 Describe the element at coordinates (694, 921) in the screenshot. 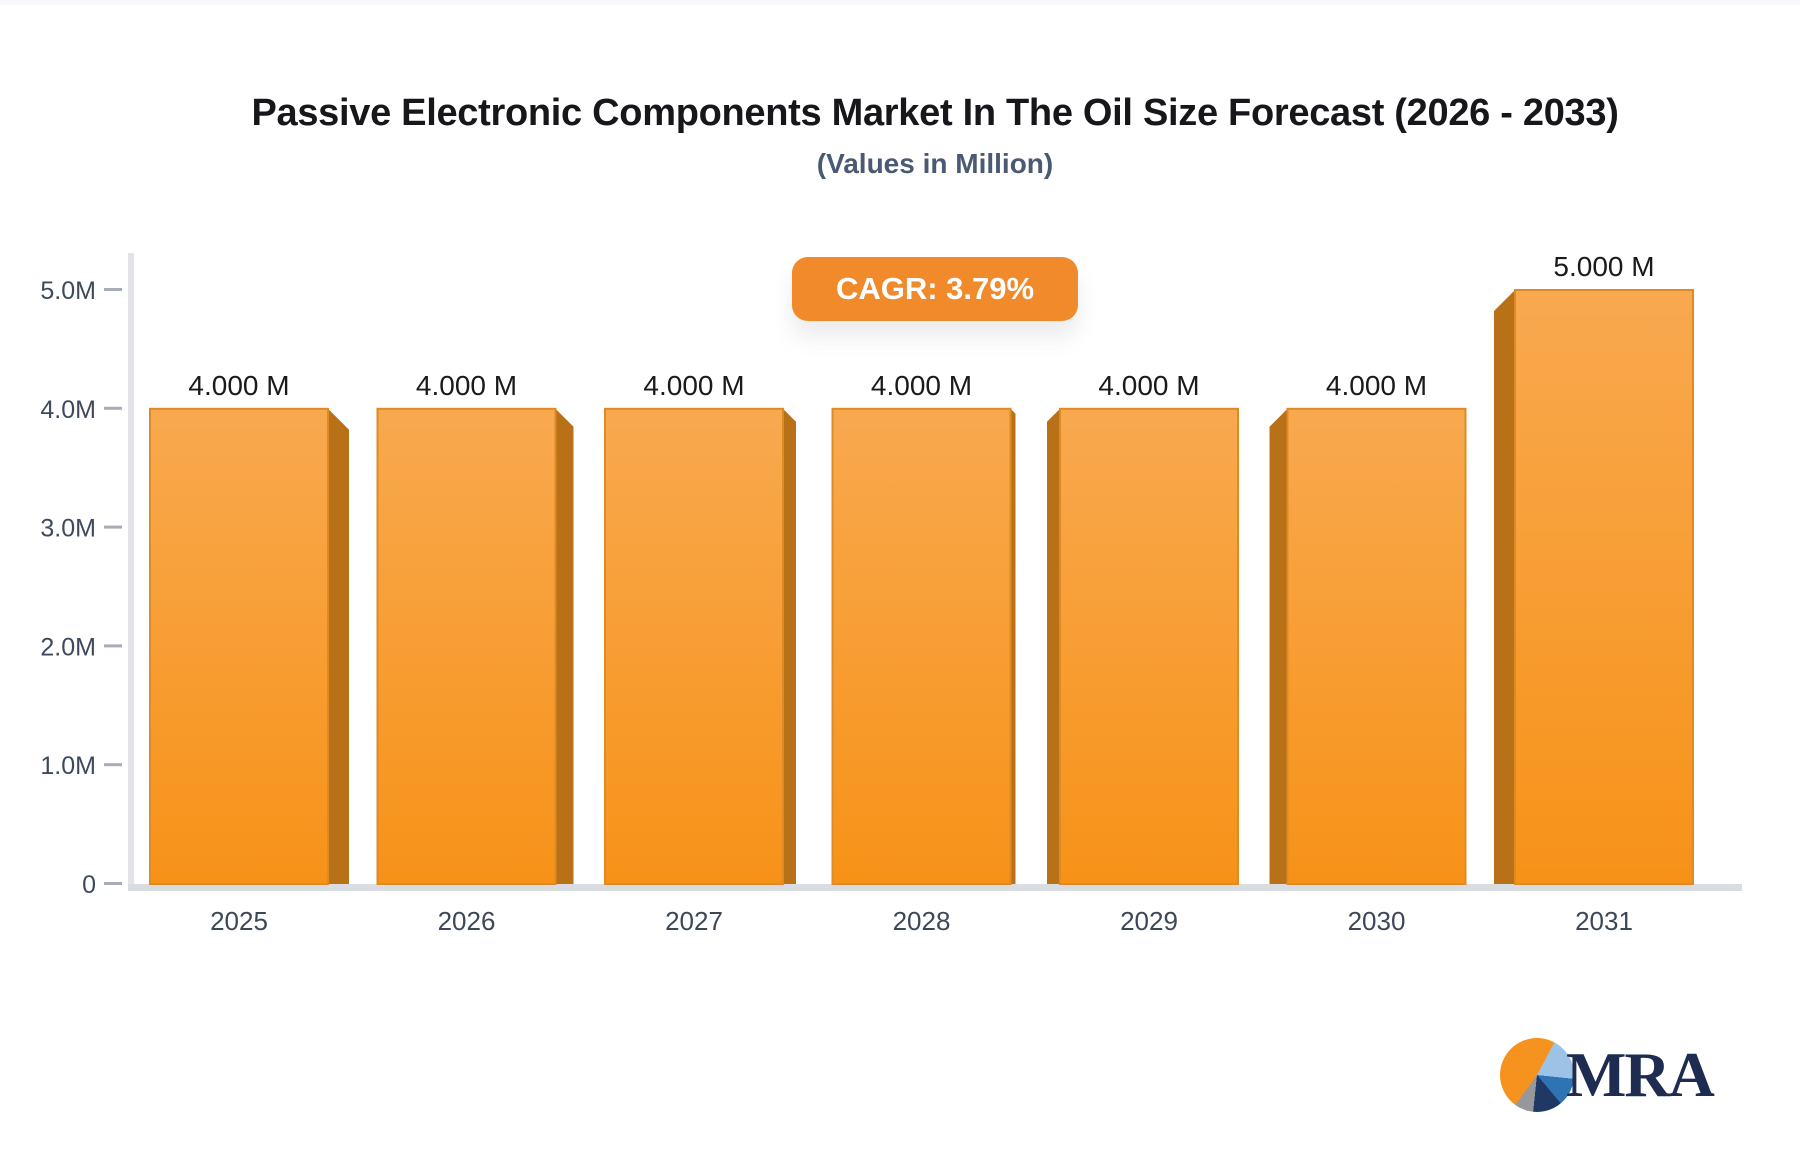

I see `x-tick-label: 2027` at that location.